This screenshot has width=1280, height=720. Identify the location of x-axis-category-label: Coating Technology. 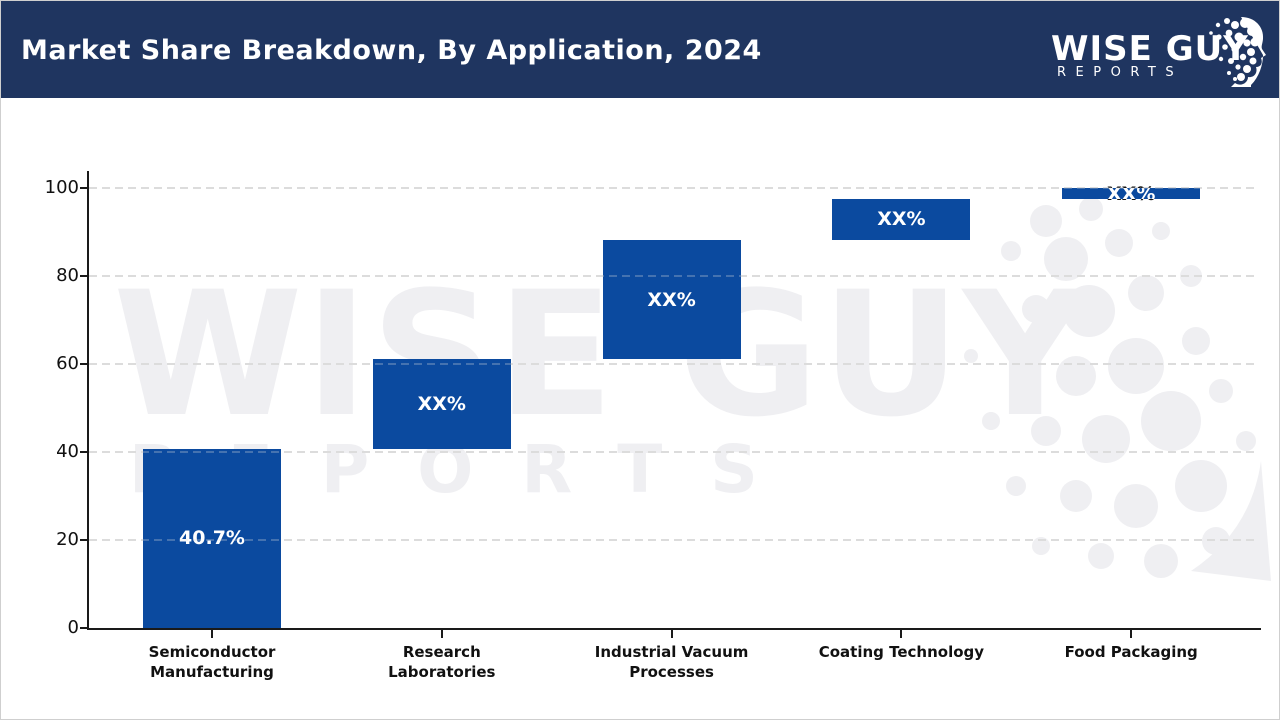
(901, 652).